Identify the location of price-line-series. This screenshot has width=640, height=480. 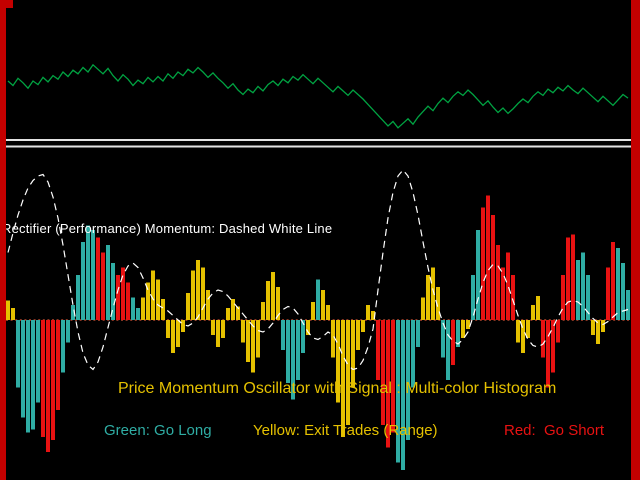
(318, 96).